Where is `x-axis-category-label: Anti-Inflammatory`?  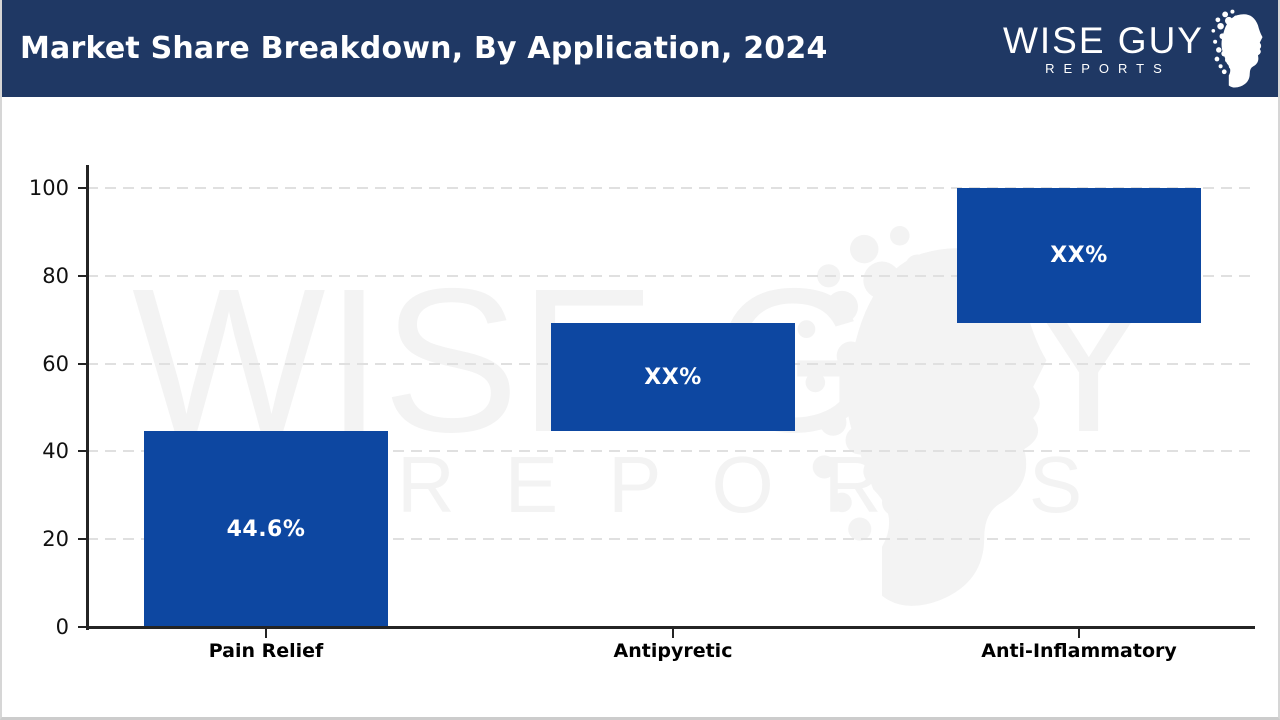 x-axis-category-label: Anti-Inflammatory is located at coordinates (1079, 651).